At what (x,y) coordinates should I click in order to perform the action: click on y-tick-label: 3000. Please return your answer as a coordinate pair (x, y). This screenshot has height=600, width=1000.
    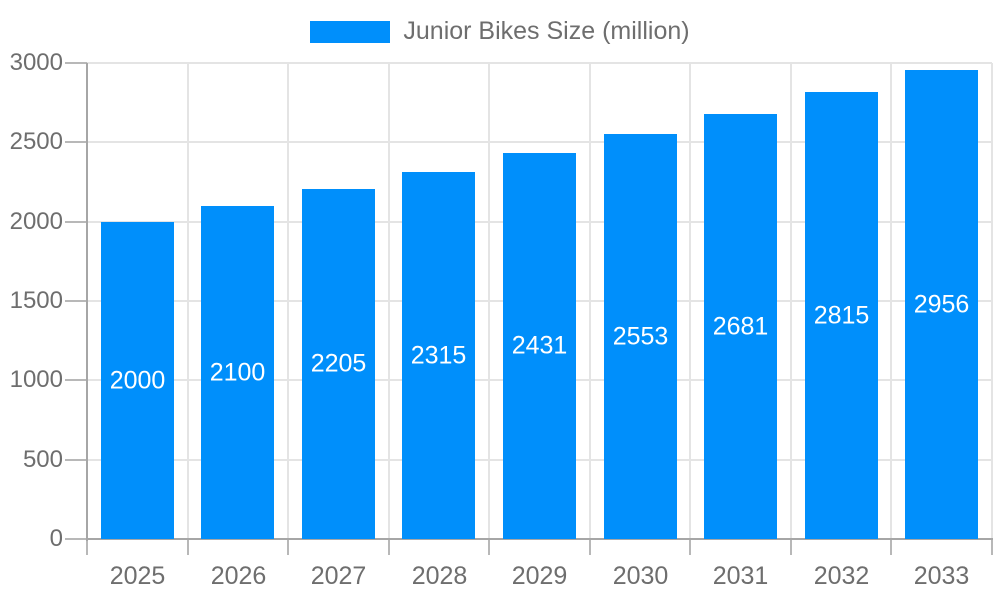
    Looking at the image, I should click on (36, 62).